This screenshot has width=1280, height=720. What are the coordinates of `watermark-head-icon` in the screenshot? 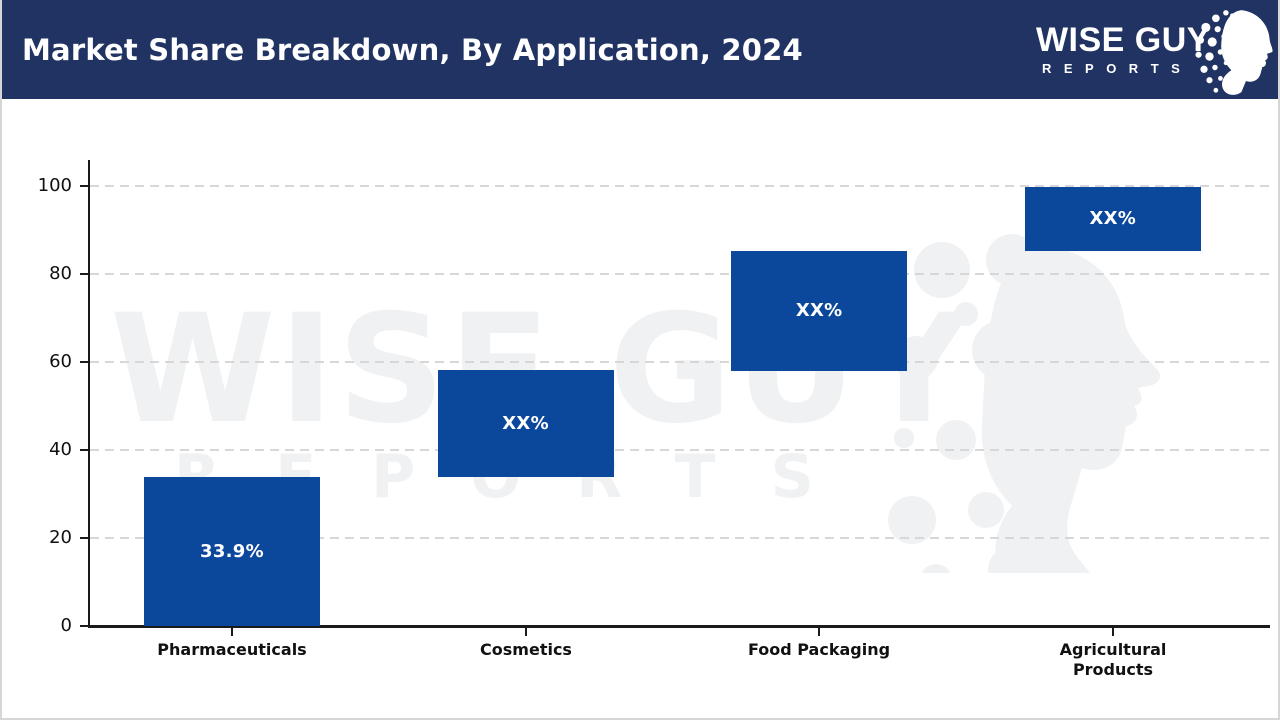 It's located at (1024, 403).